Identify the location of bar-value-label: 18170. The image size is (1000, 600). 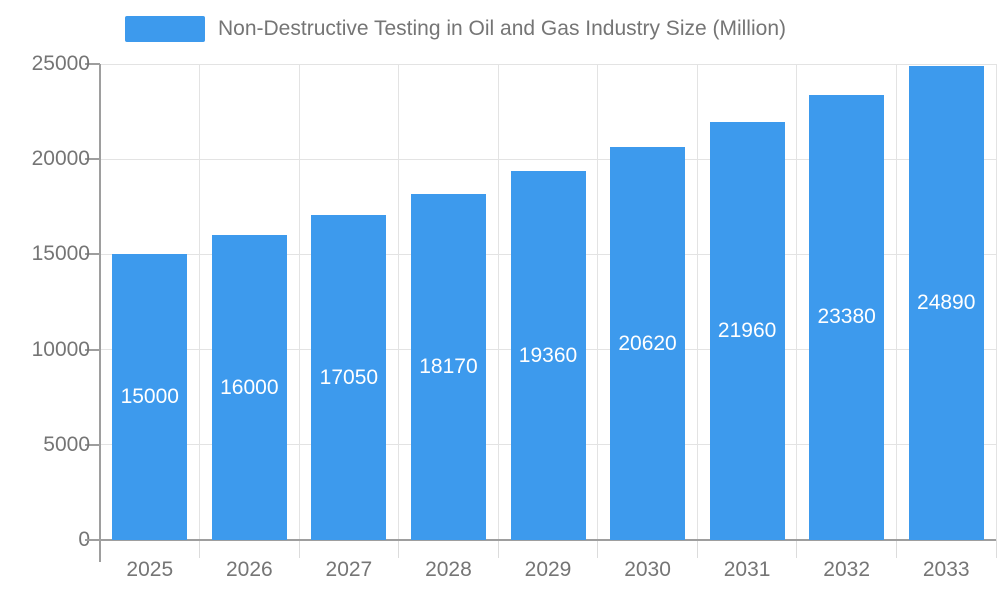
(448, 367).